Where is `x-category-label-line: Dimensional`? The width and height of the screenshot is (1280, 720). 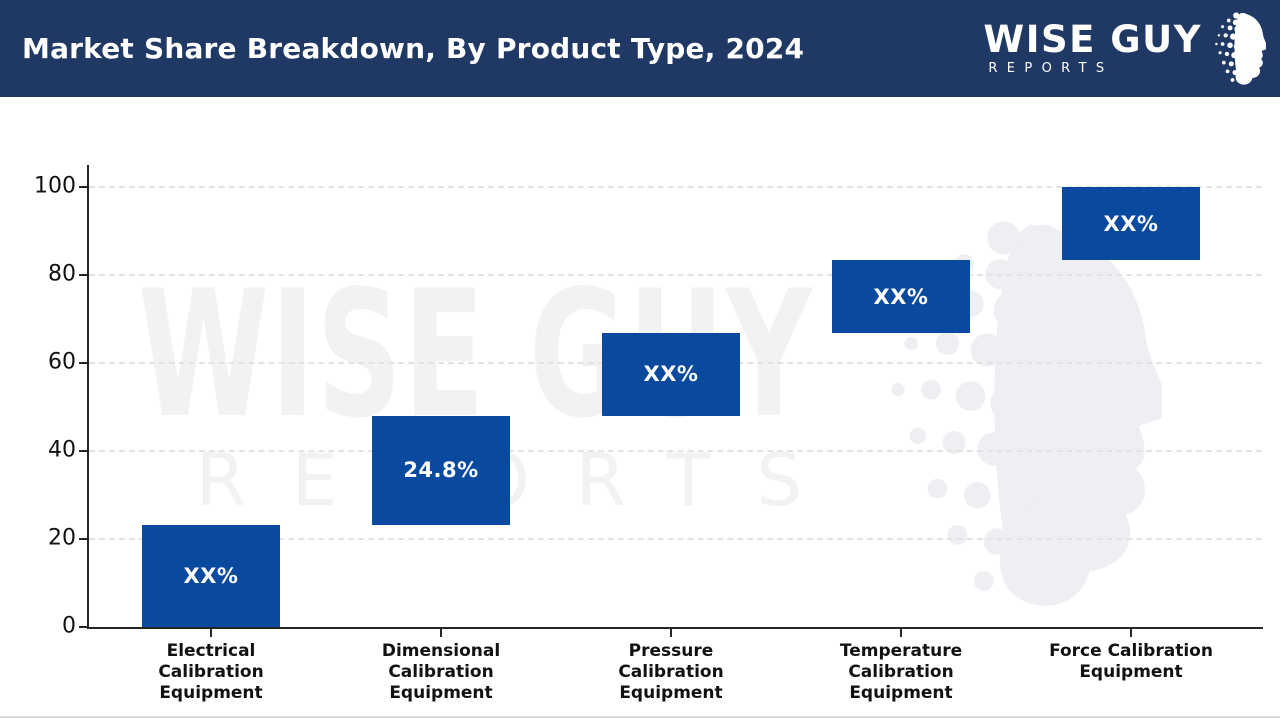 x-category-label-line: Dimensional is located at coordinates (441, 651).